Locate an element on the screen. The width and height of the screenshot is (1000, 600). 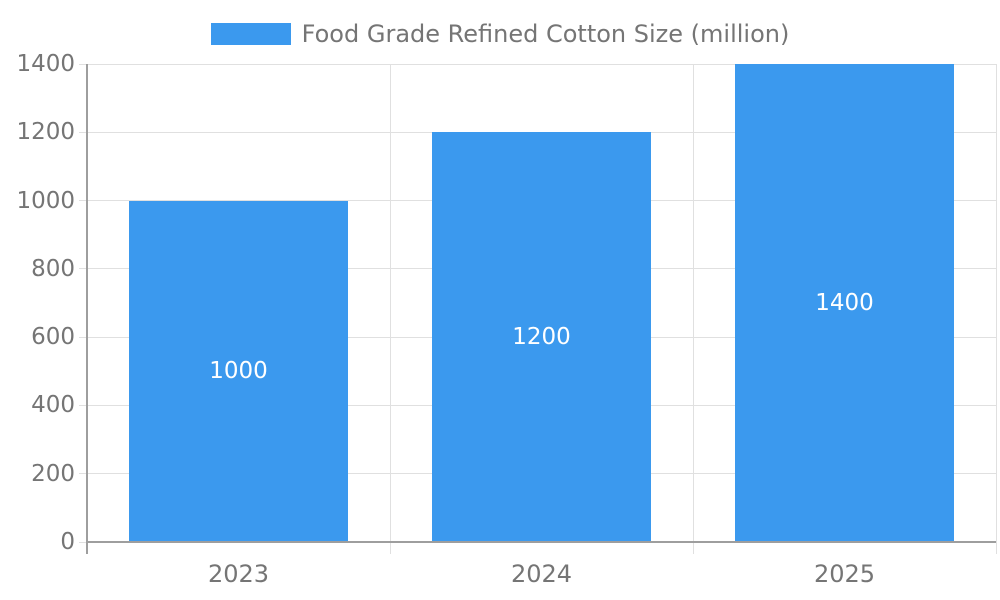
bar-value-label: 1200 is located at coordinates (541, 337).